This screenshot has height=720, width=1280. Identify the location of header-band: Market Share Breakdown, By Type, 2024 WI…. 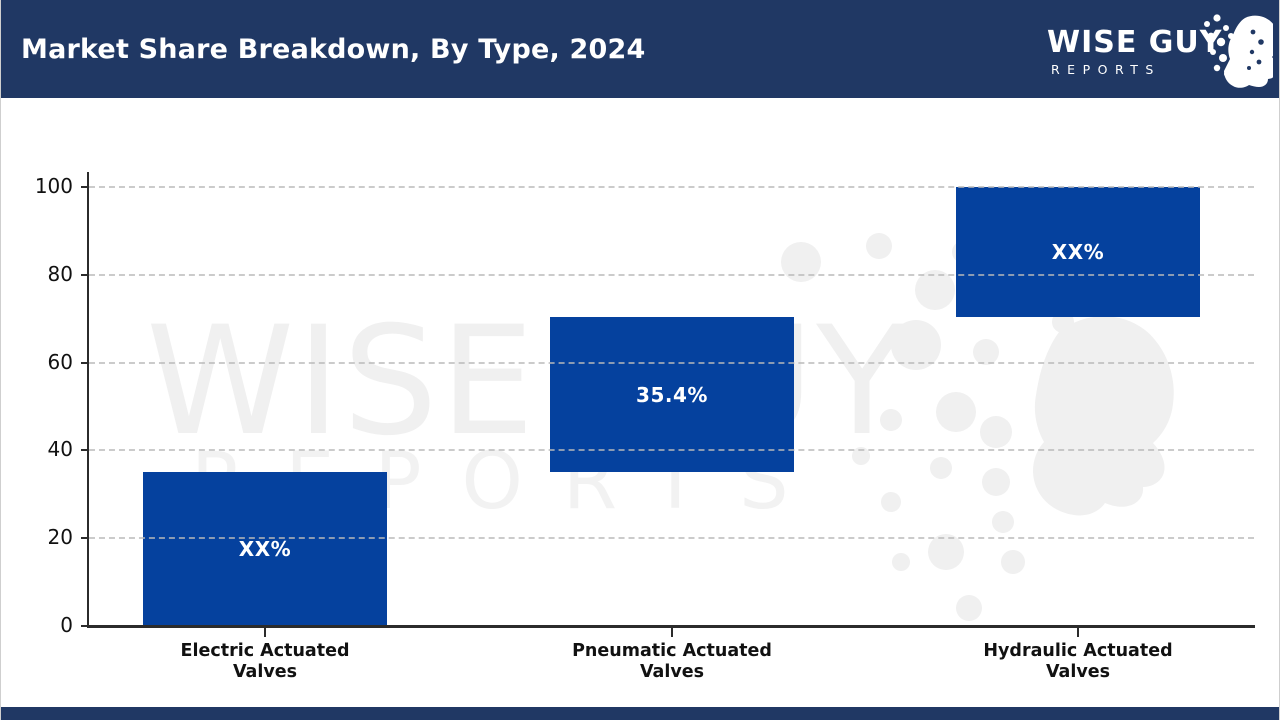
(640, 49).